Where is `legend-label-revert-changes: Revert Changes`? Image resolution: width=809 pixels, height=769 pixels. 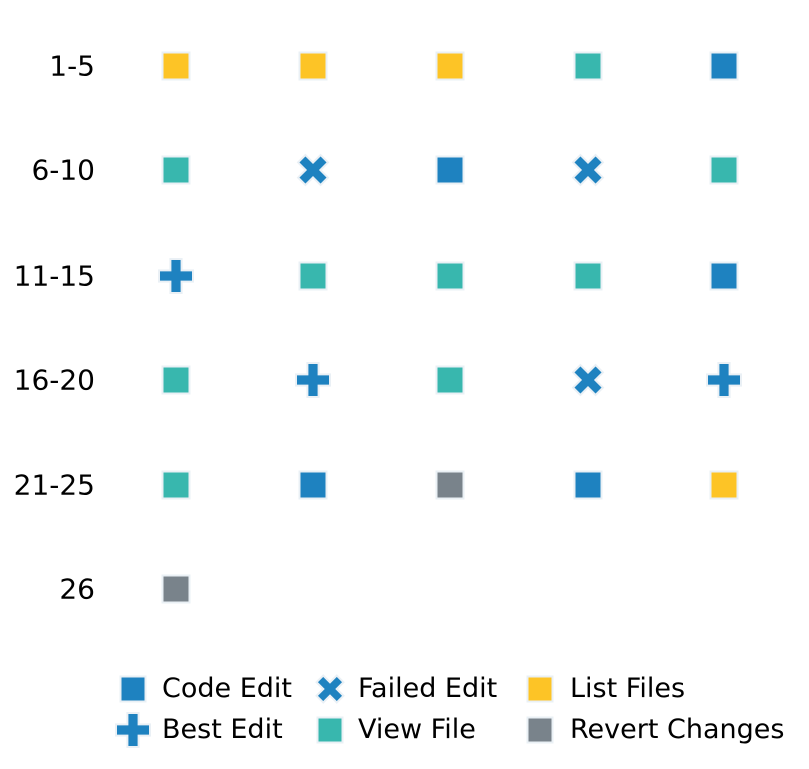
legend-label-revert-changes: Revert Changes is located at coordinates (677, 729).